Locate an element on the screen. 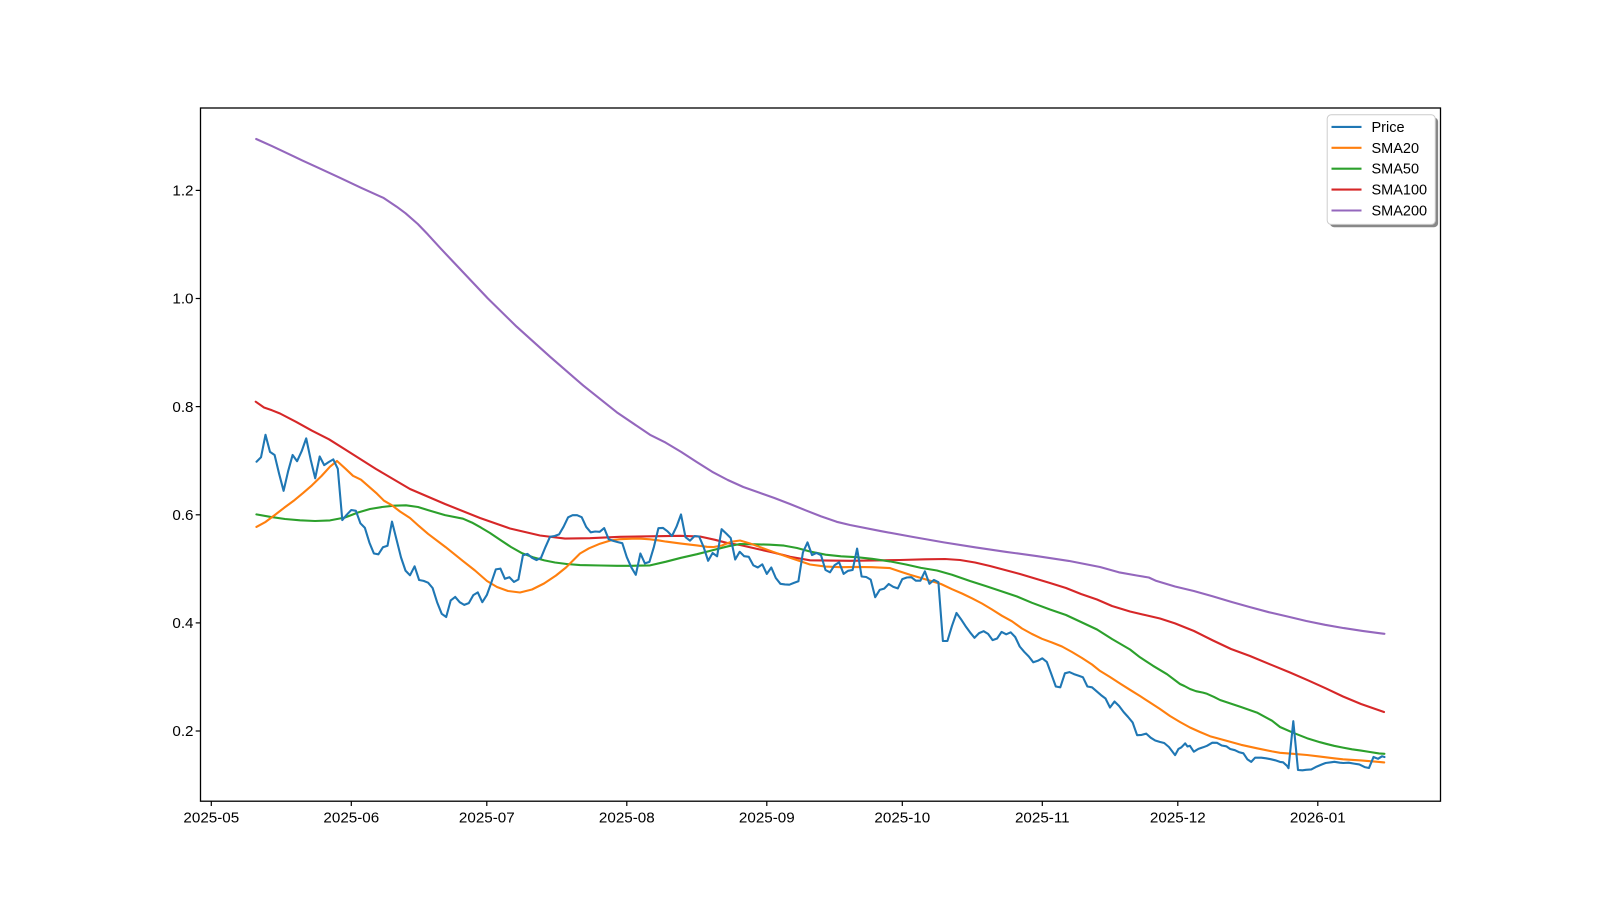 Image resolution: width=1600 pixels, height=905 pixels. svg-text: Price is located at coordinates (1388, 128).